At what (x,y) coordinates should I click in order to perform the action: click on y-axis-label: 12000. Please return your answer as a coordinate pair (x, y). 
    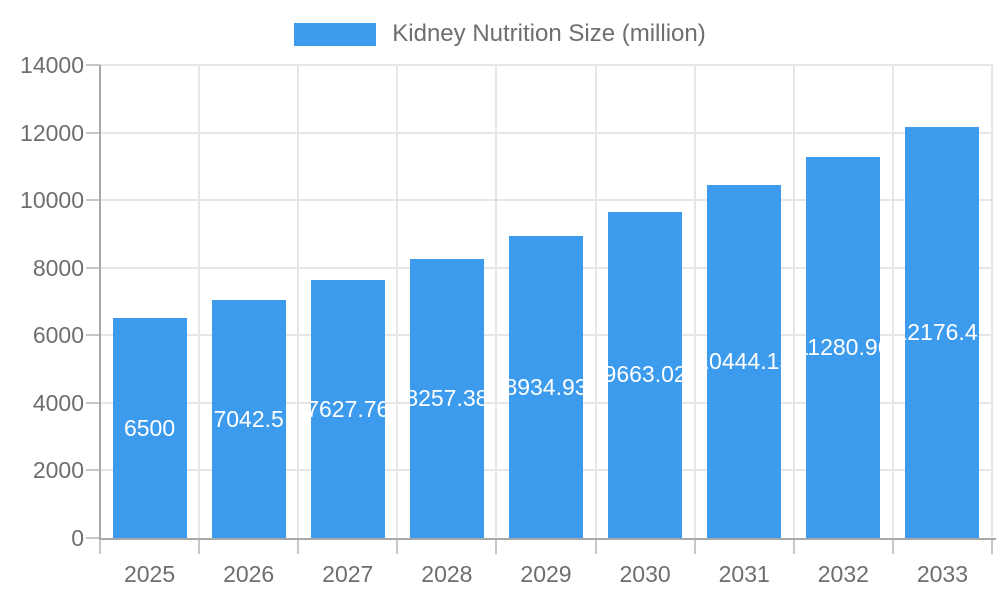
    Looking at the image, I should click on (52, 132).